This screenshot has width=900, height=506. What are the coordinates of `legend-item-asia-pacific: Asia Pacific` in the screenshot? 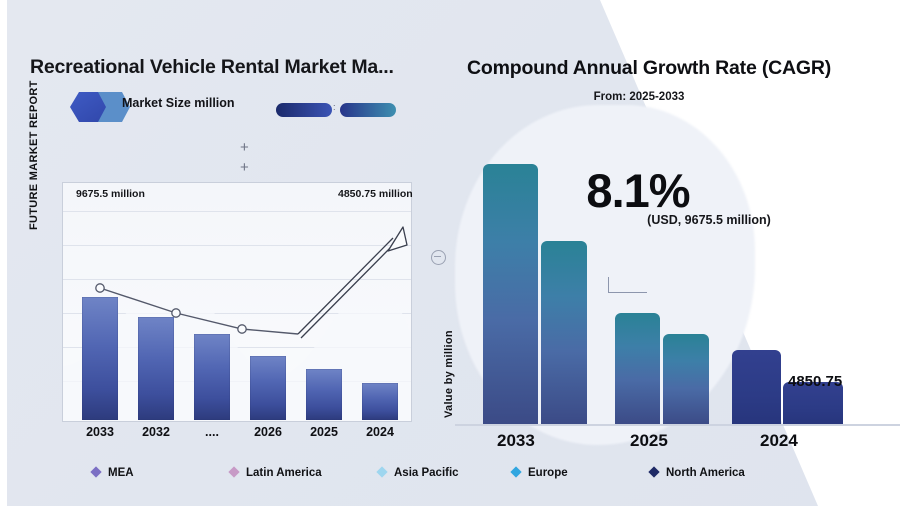 It's located at (417, 472).